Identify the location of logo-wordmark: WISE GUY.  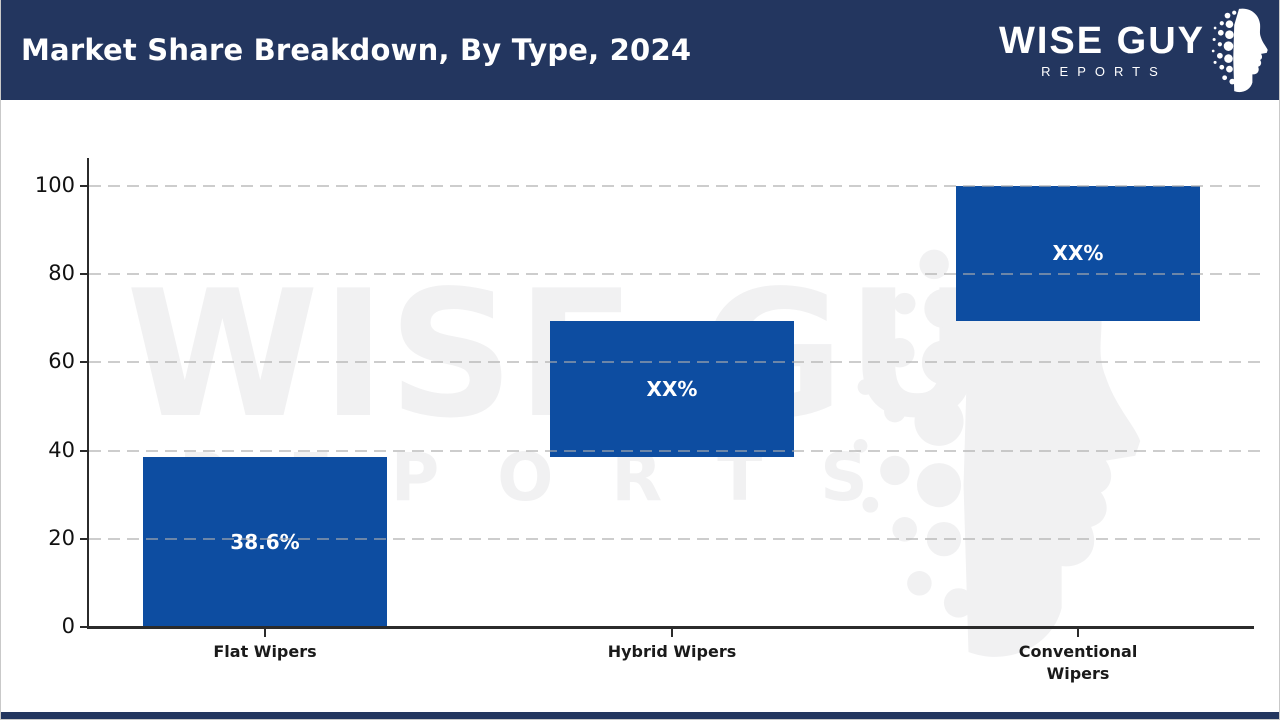
(1101, 40).